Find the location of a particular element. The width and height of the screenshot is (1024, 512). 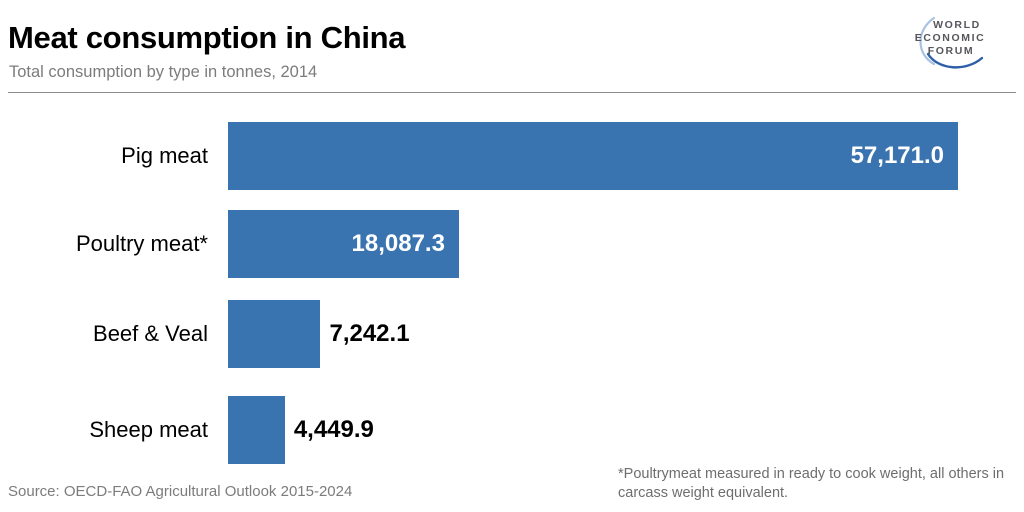

page-title: Meat consumption in China is located at coordinates (207, 37).